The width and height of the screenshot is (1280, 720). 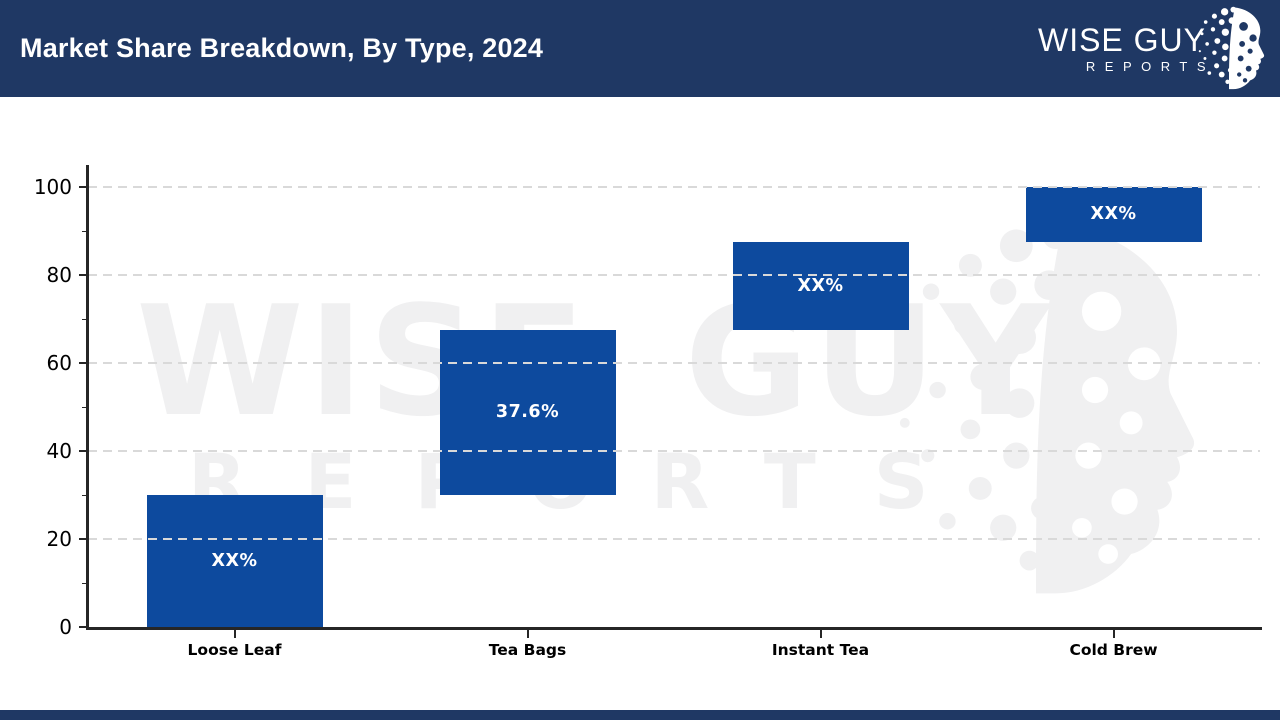 I want to click on logo-wordmark: WISE GUY REPORTS, so click(x=1122, y=49).